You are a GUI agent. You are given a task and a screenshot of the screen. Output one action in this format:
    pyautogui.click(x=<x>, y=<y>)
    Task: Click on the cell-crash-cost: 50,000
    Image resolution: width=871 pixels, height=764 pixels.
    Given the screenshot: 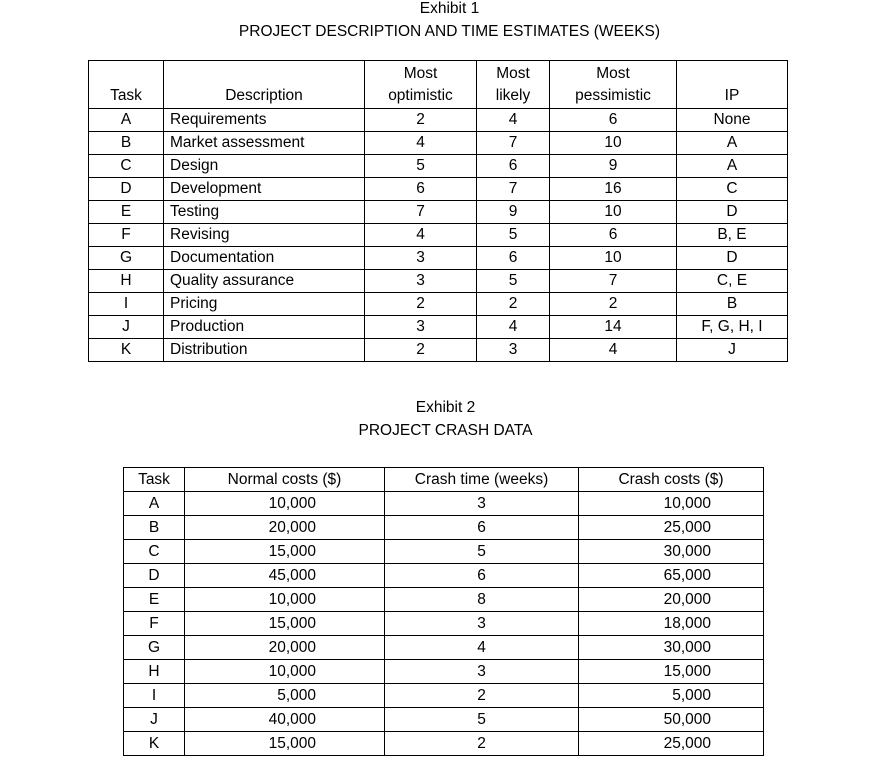 What is the action you would take?
    pyautogui.click(x=671, y=719)
    